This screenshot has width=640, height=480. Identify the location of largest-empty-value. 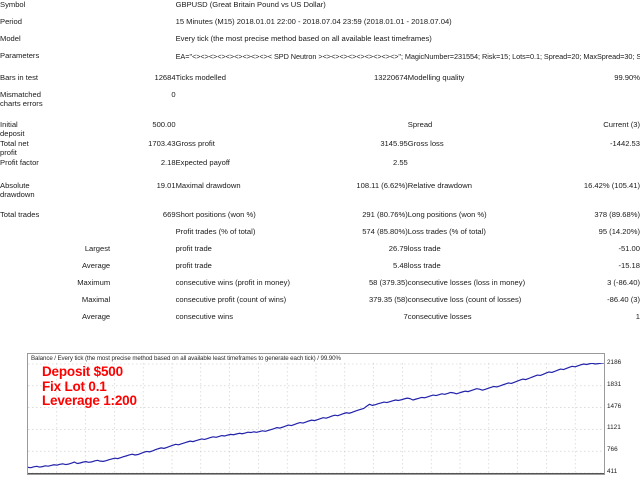
(144, 252).